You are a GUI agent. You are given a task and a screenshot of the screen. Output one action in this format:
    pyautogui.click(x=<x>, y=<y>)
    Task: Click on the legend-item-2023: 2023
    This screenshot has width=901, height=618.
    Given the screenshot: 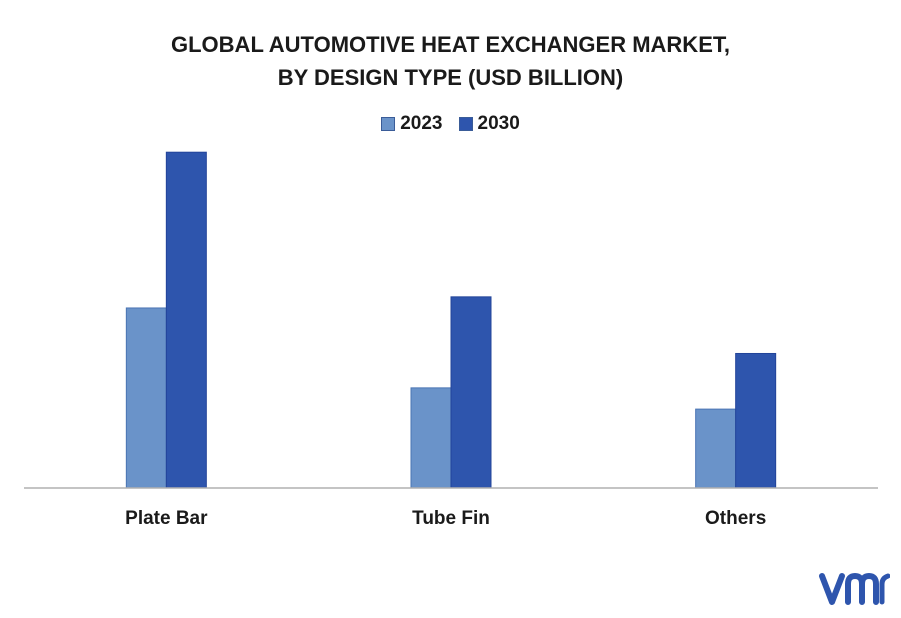 What is the action you would take?
    pyautogui.click(x=412, y=124)
    